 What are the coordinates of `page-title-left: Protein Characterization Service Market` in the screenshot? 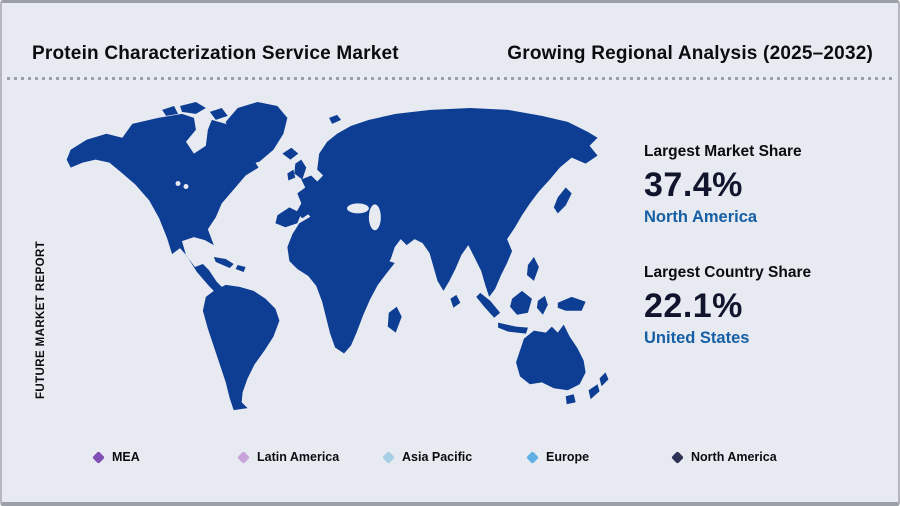 It's located at (215, 53).